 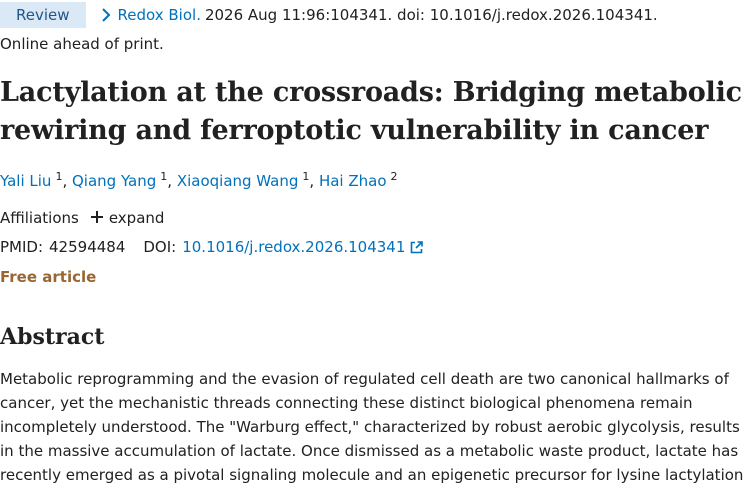 I want to click on doi-link: 10.1016/j.redox.2026.104341, so click(x=294, y=247).